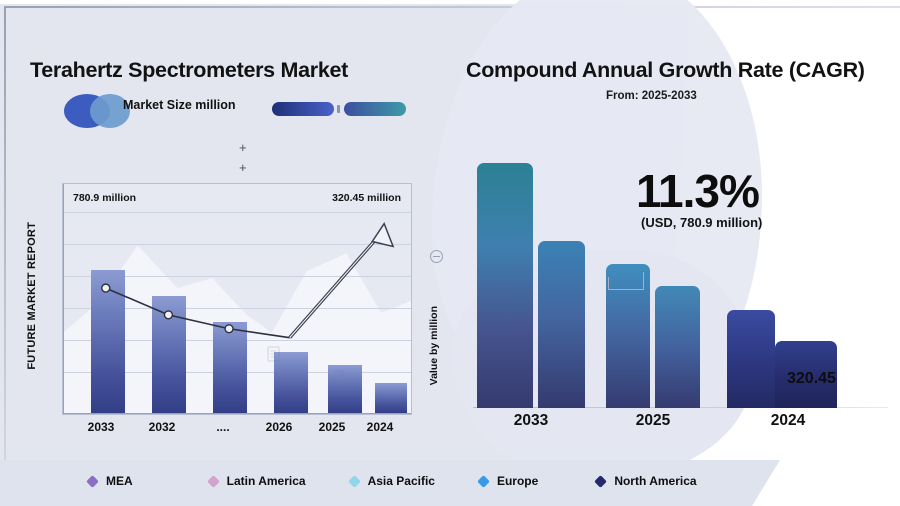 Image resolution: width=900 pixels, height=506 pixels. What do you see at coordinates (119, 481) in the screenshot?
I see `legend-label-mea: MEA` at bounding box center [119, 481].